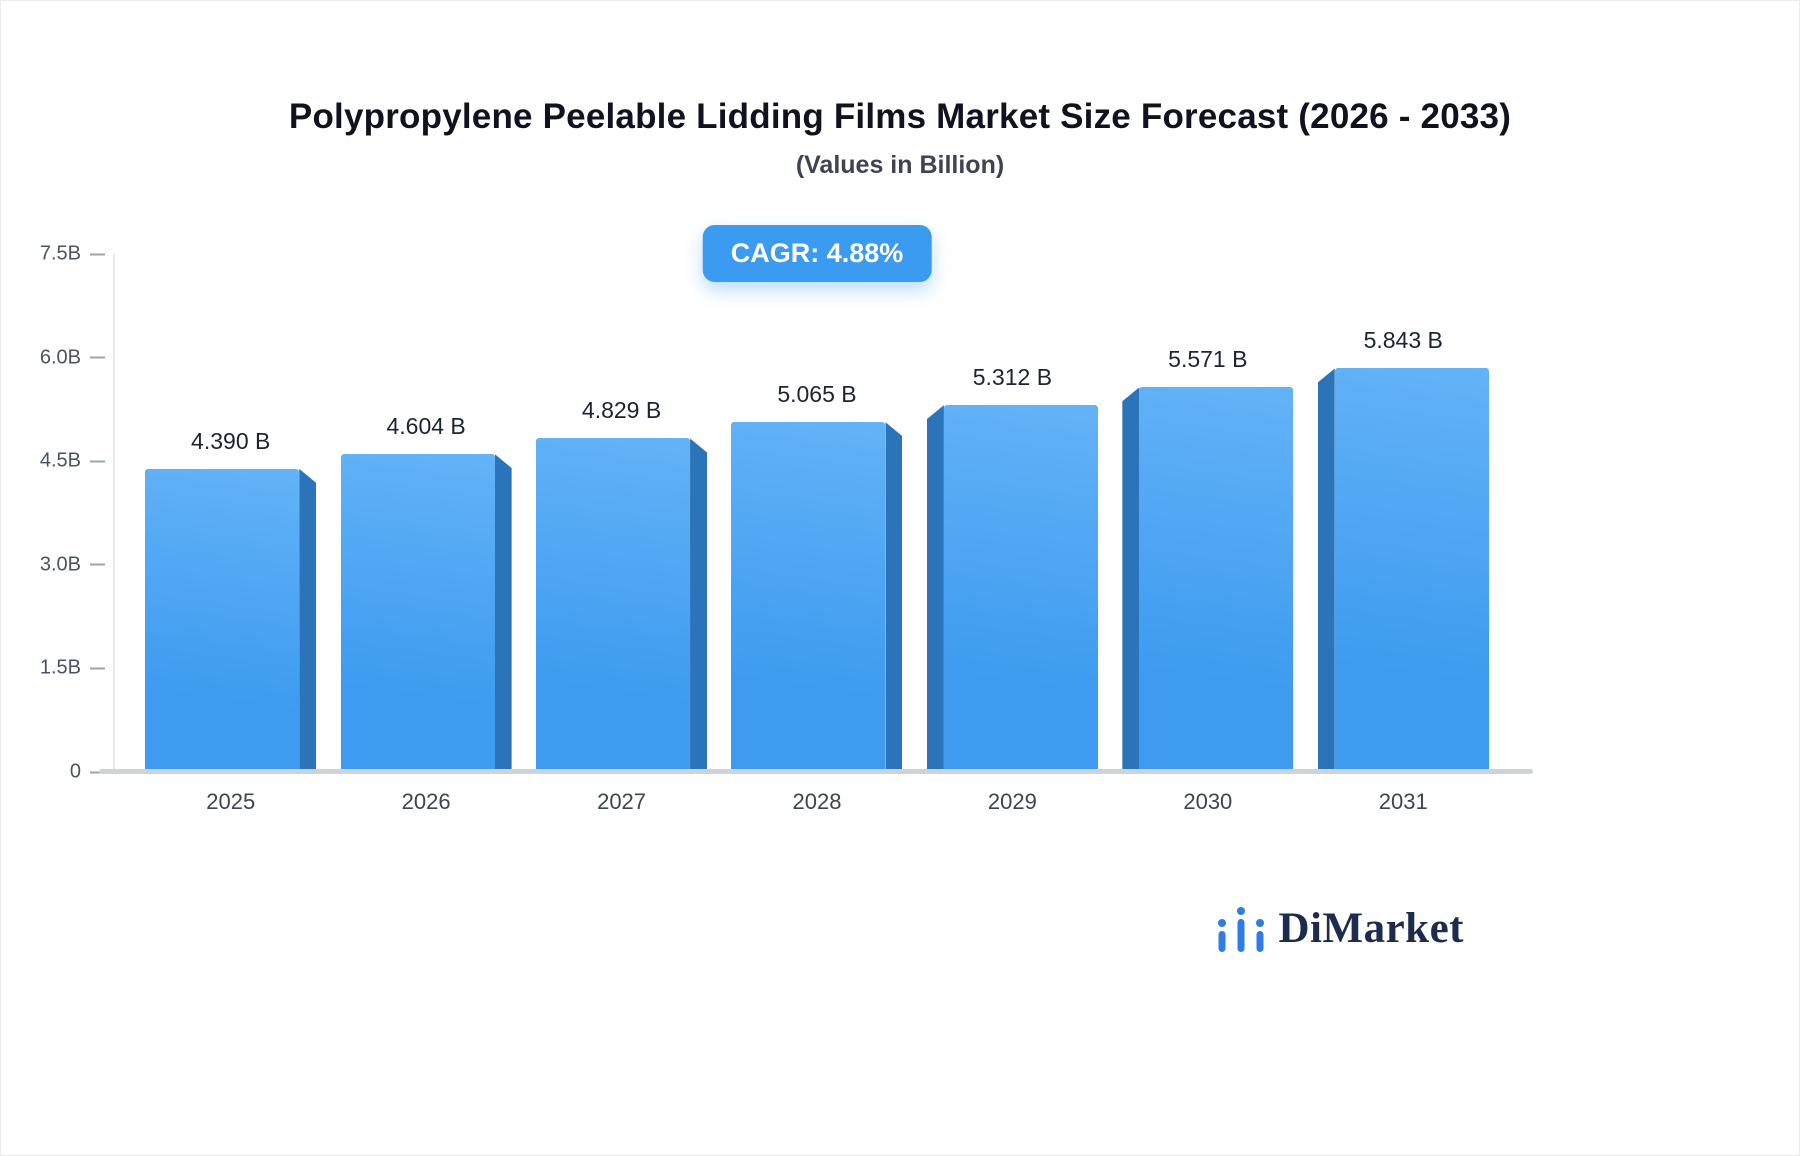 Image resolution: width=1800 pixels, height=1156 pixels. I want to click on bar-2030: 5.571 B, so click(1208, 559).